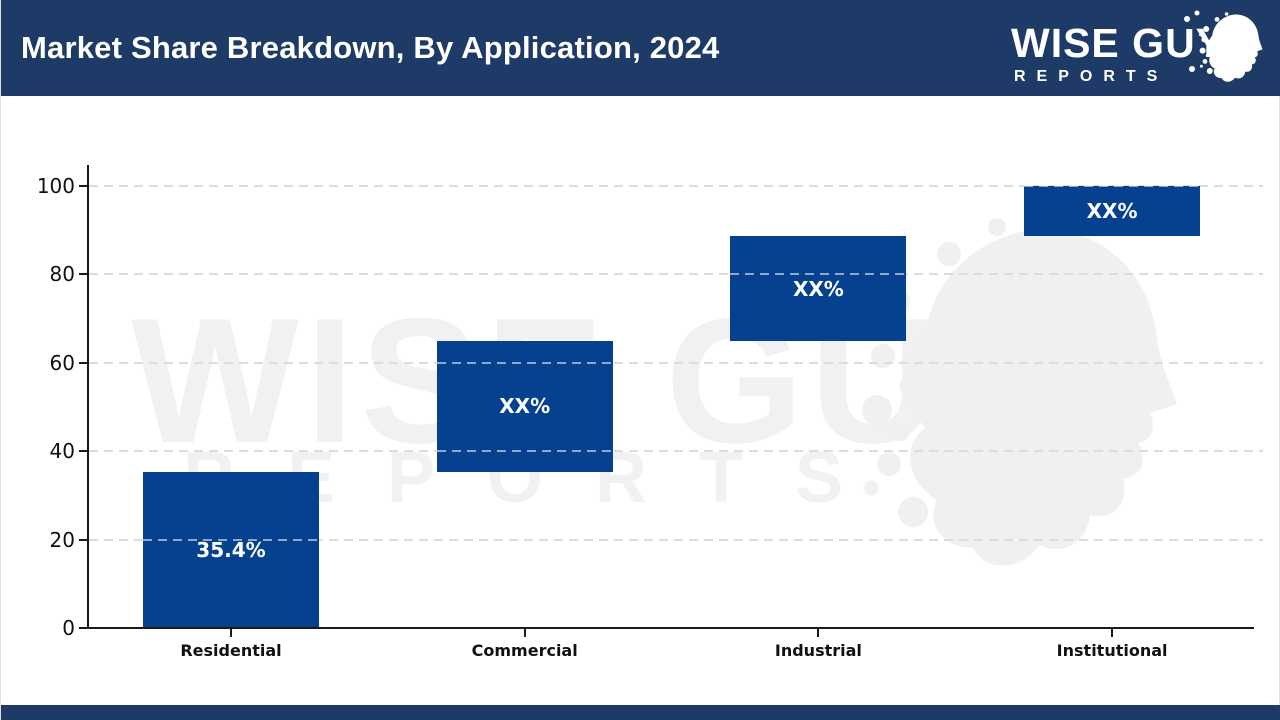 The height and width of the screenshot is (720, 1280). I want to click on watermark-face-profile, so click(1018, 392).